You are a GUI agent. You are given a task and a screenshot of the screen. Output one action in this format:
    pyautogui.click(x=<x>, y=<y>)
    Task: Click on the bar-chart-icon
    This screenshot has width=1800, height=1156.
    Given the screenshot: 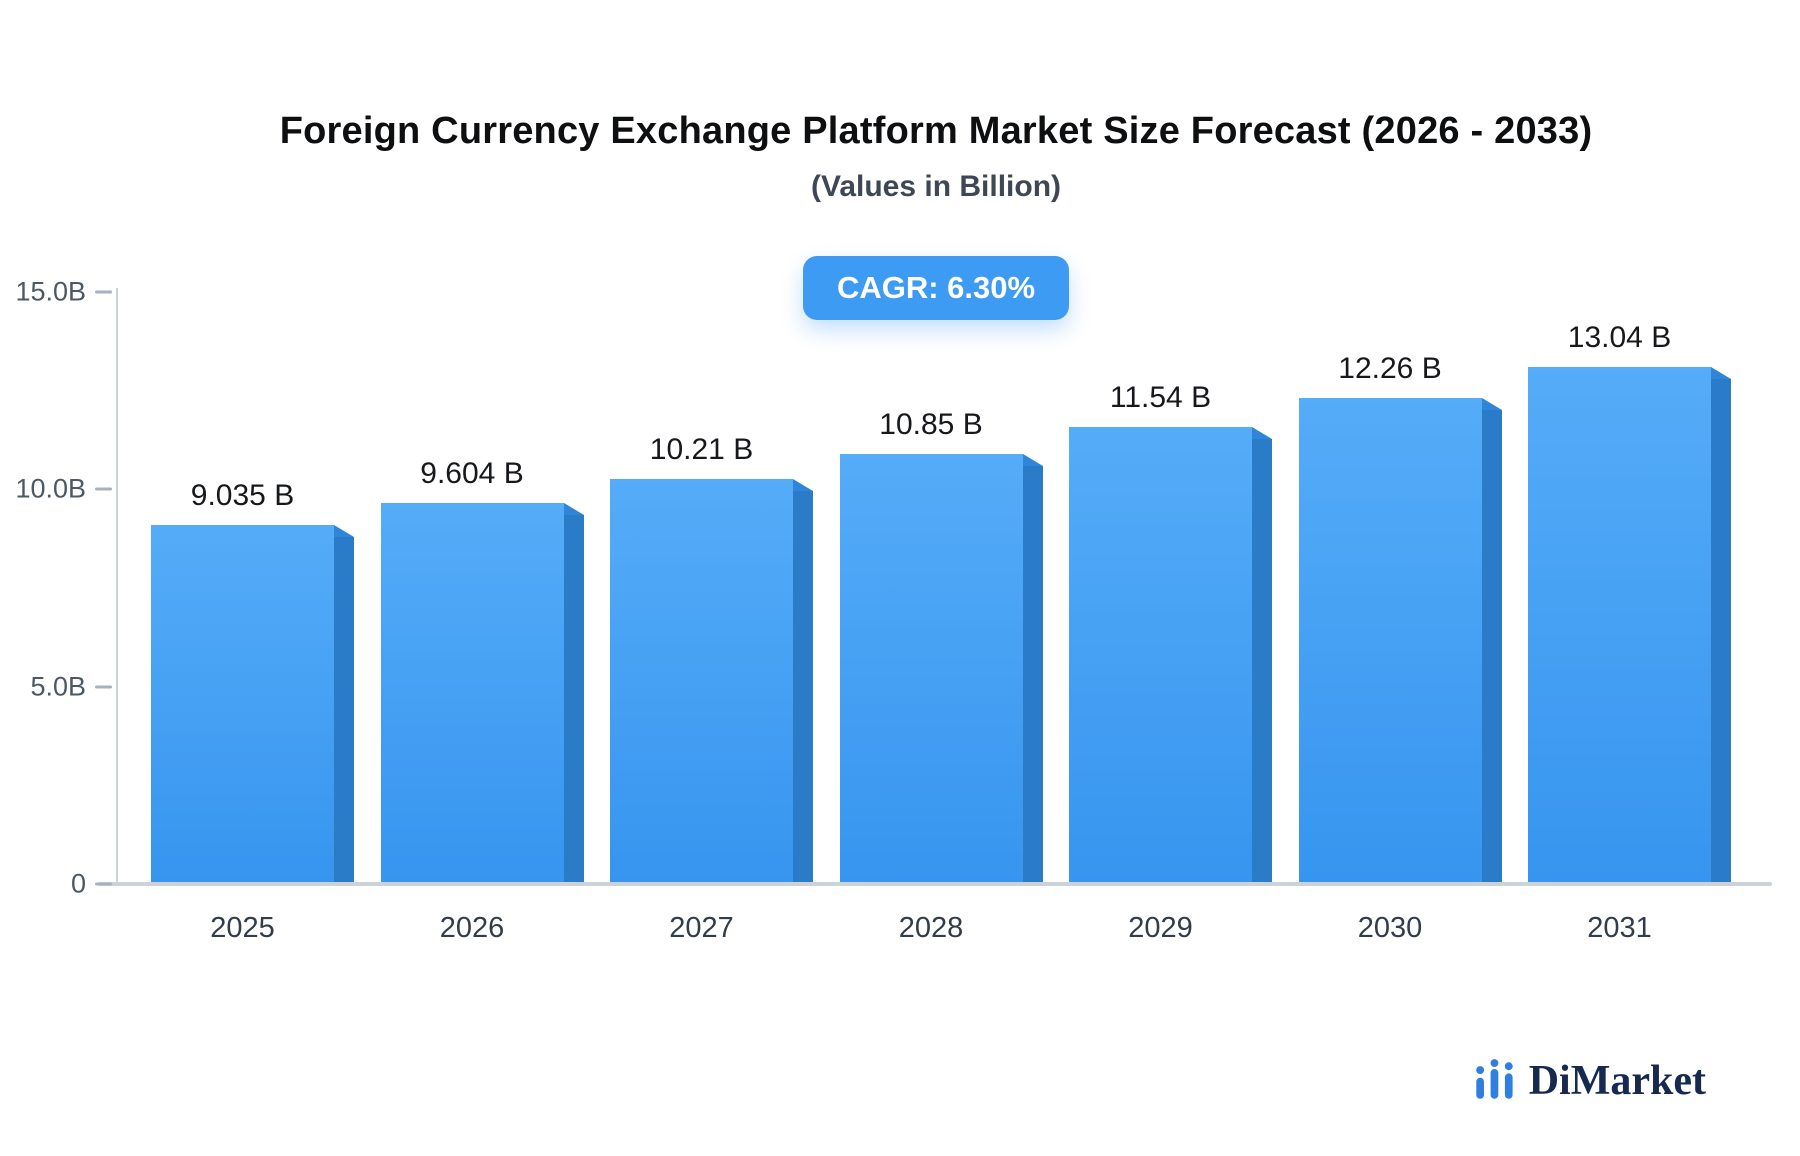 What is the action you would take?
    pyautogui.click(x=1494, y=1079)
    